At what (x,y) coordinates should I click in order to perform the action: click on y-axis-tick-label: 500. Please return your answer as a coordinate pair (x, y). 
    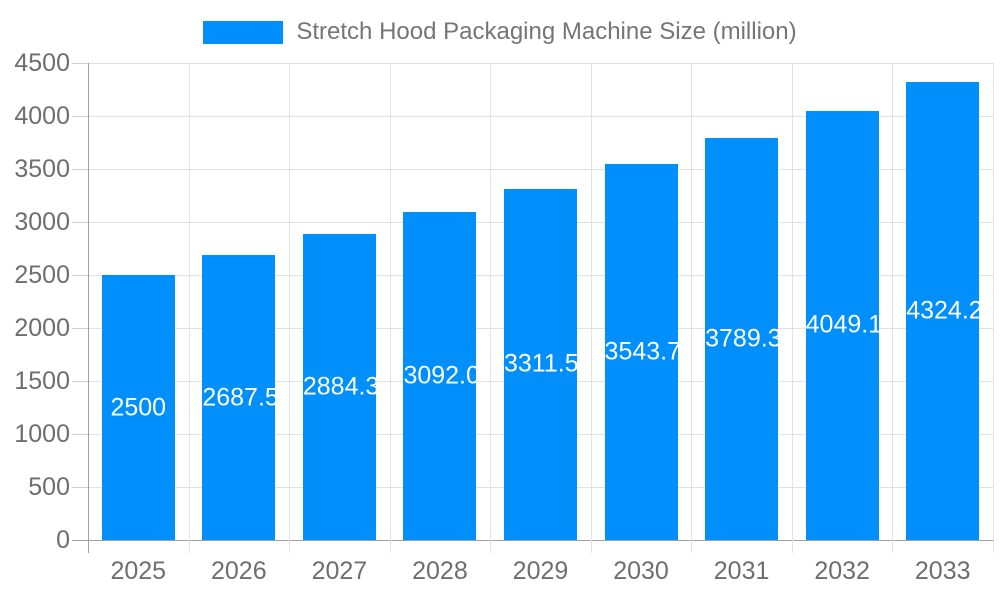
    Looking at the image, I should click on (49, 487).